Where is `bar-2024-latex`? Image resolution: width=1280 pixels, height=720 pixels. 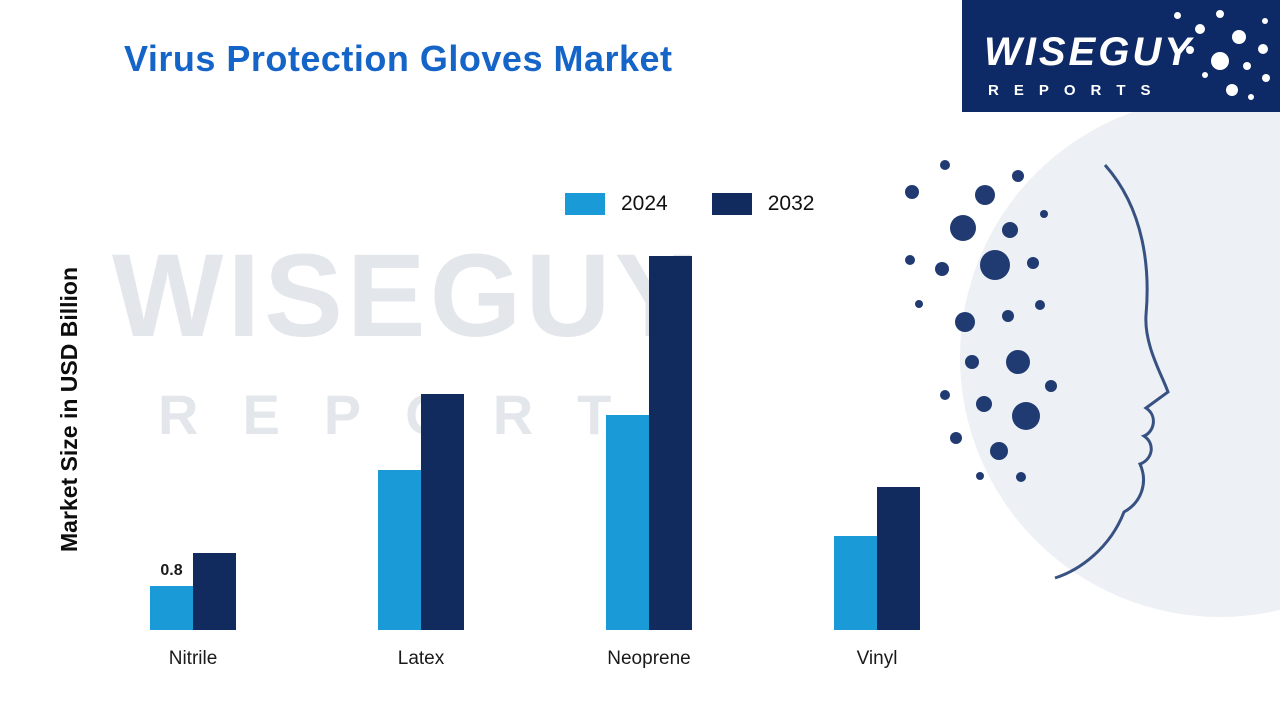
bar-2024-latex is located at coordinates (399, 550).